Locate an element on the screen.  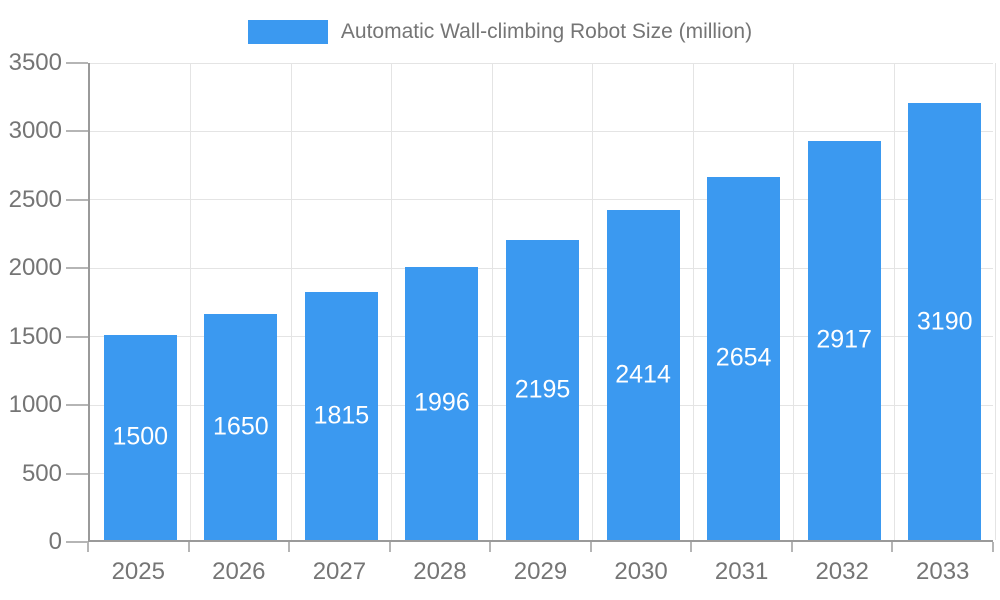
x-tick-label: 2029 is located at coordinates (540, 571).